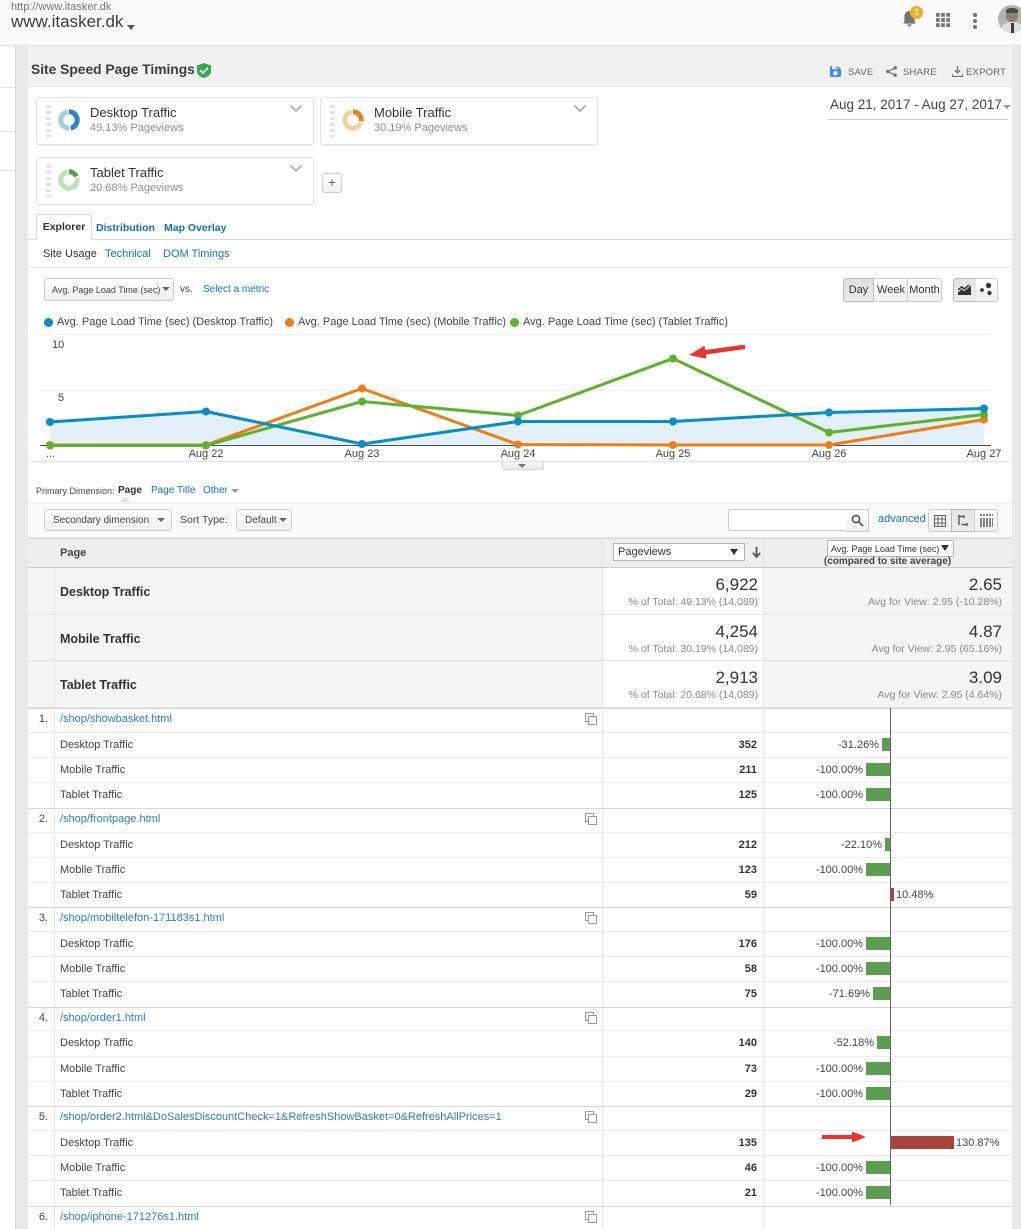 Image resolution: width=1021 pixels, height=1229 pixels. Describe the element at coordinates (984, 454) in the screenshot. I see `svg-text: Aug 27` at that location.